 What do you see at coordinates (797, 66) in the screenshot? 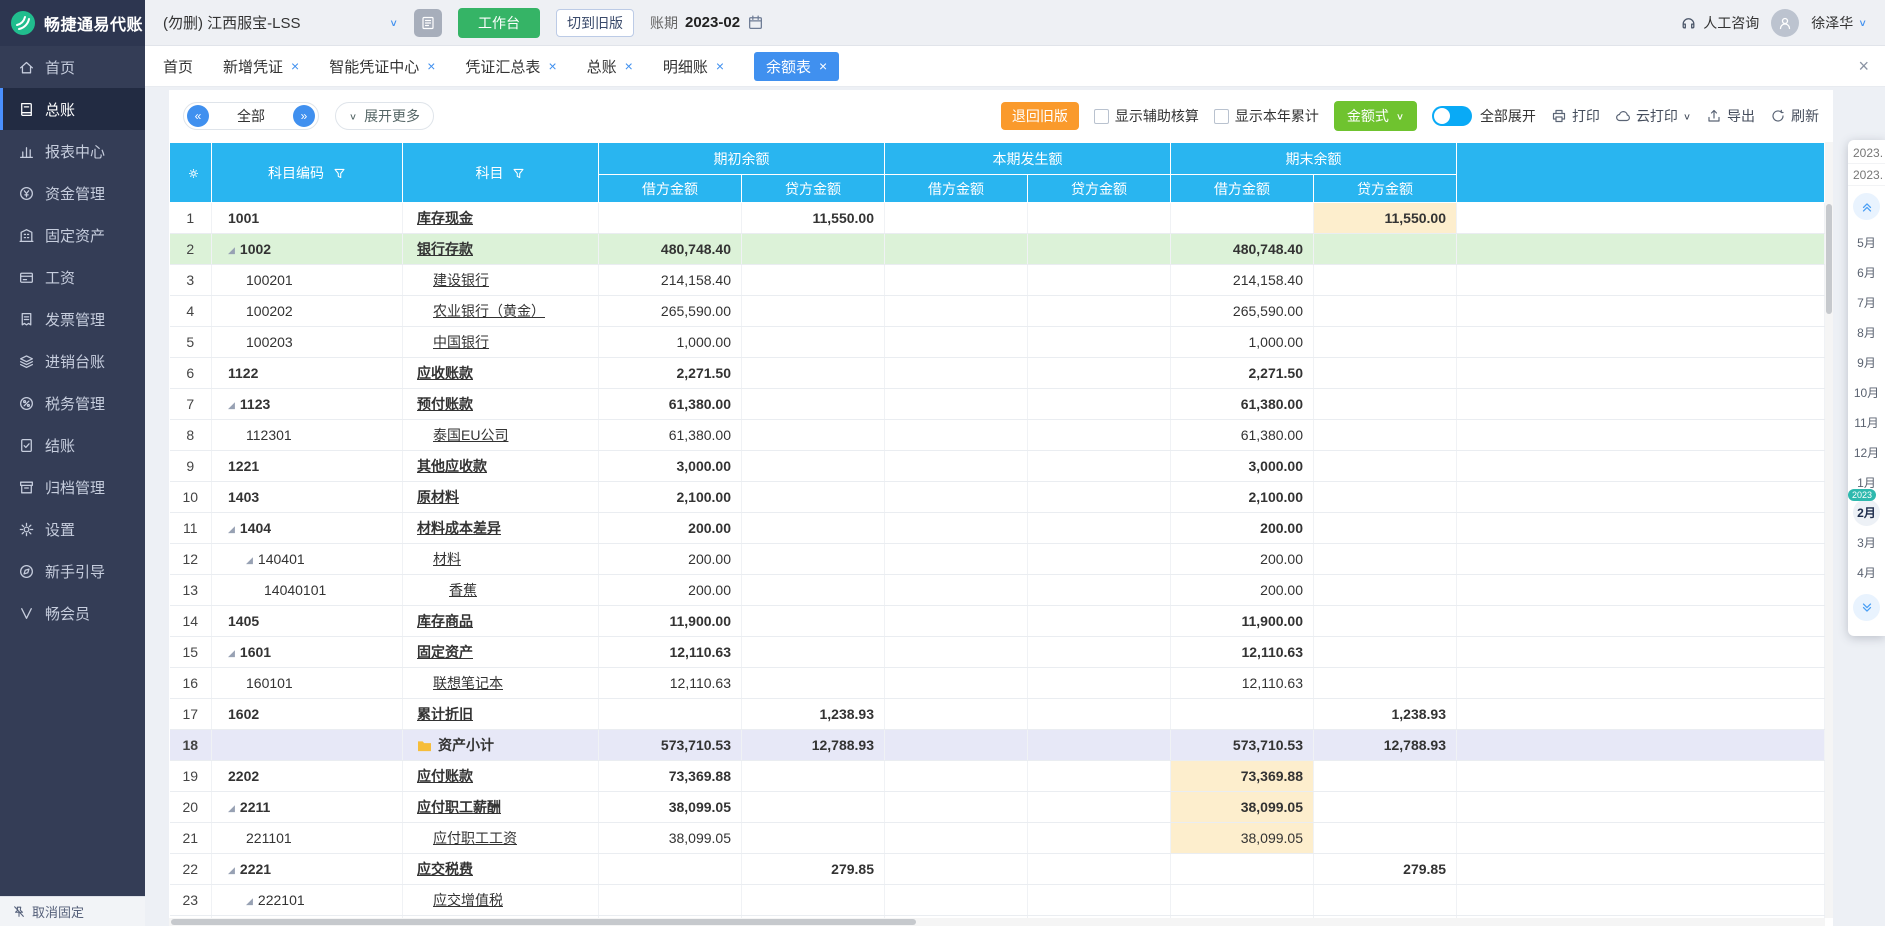
I see `tab-balance-sheet: 余额表 ×` at bounding box center [797, 66].